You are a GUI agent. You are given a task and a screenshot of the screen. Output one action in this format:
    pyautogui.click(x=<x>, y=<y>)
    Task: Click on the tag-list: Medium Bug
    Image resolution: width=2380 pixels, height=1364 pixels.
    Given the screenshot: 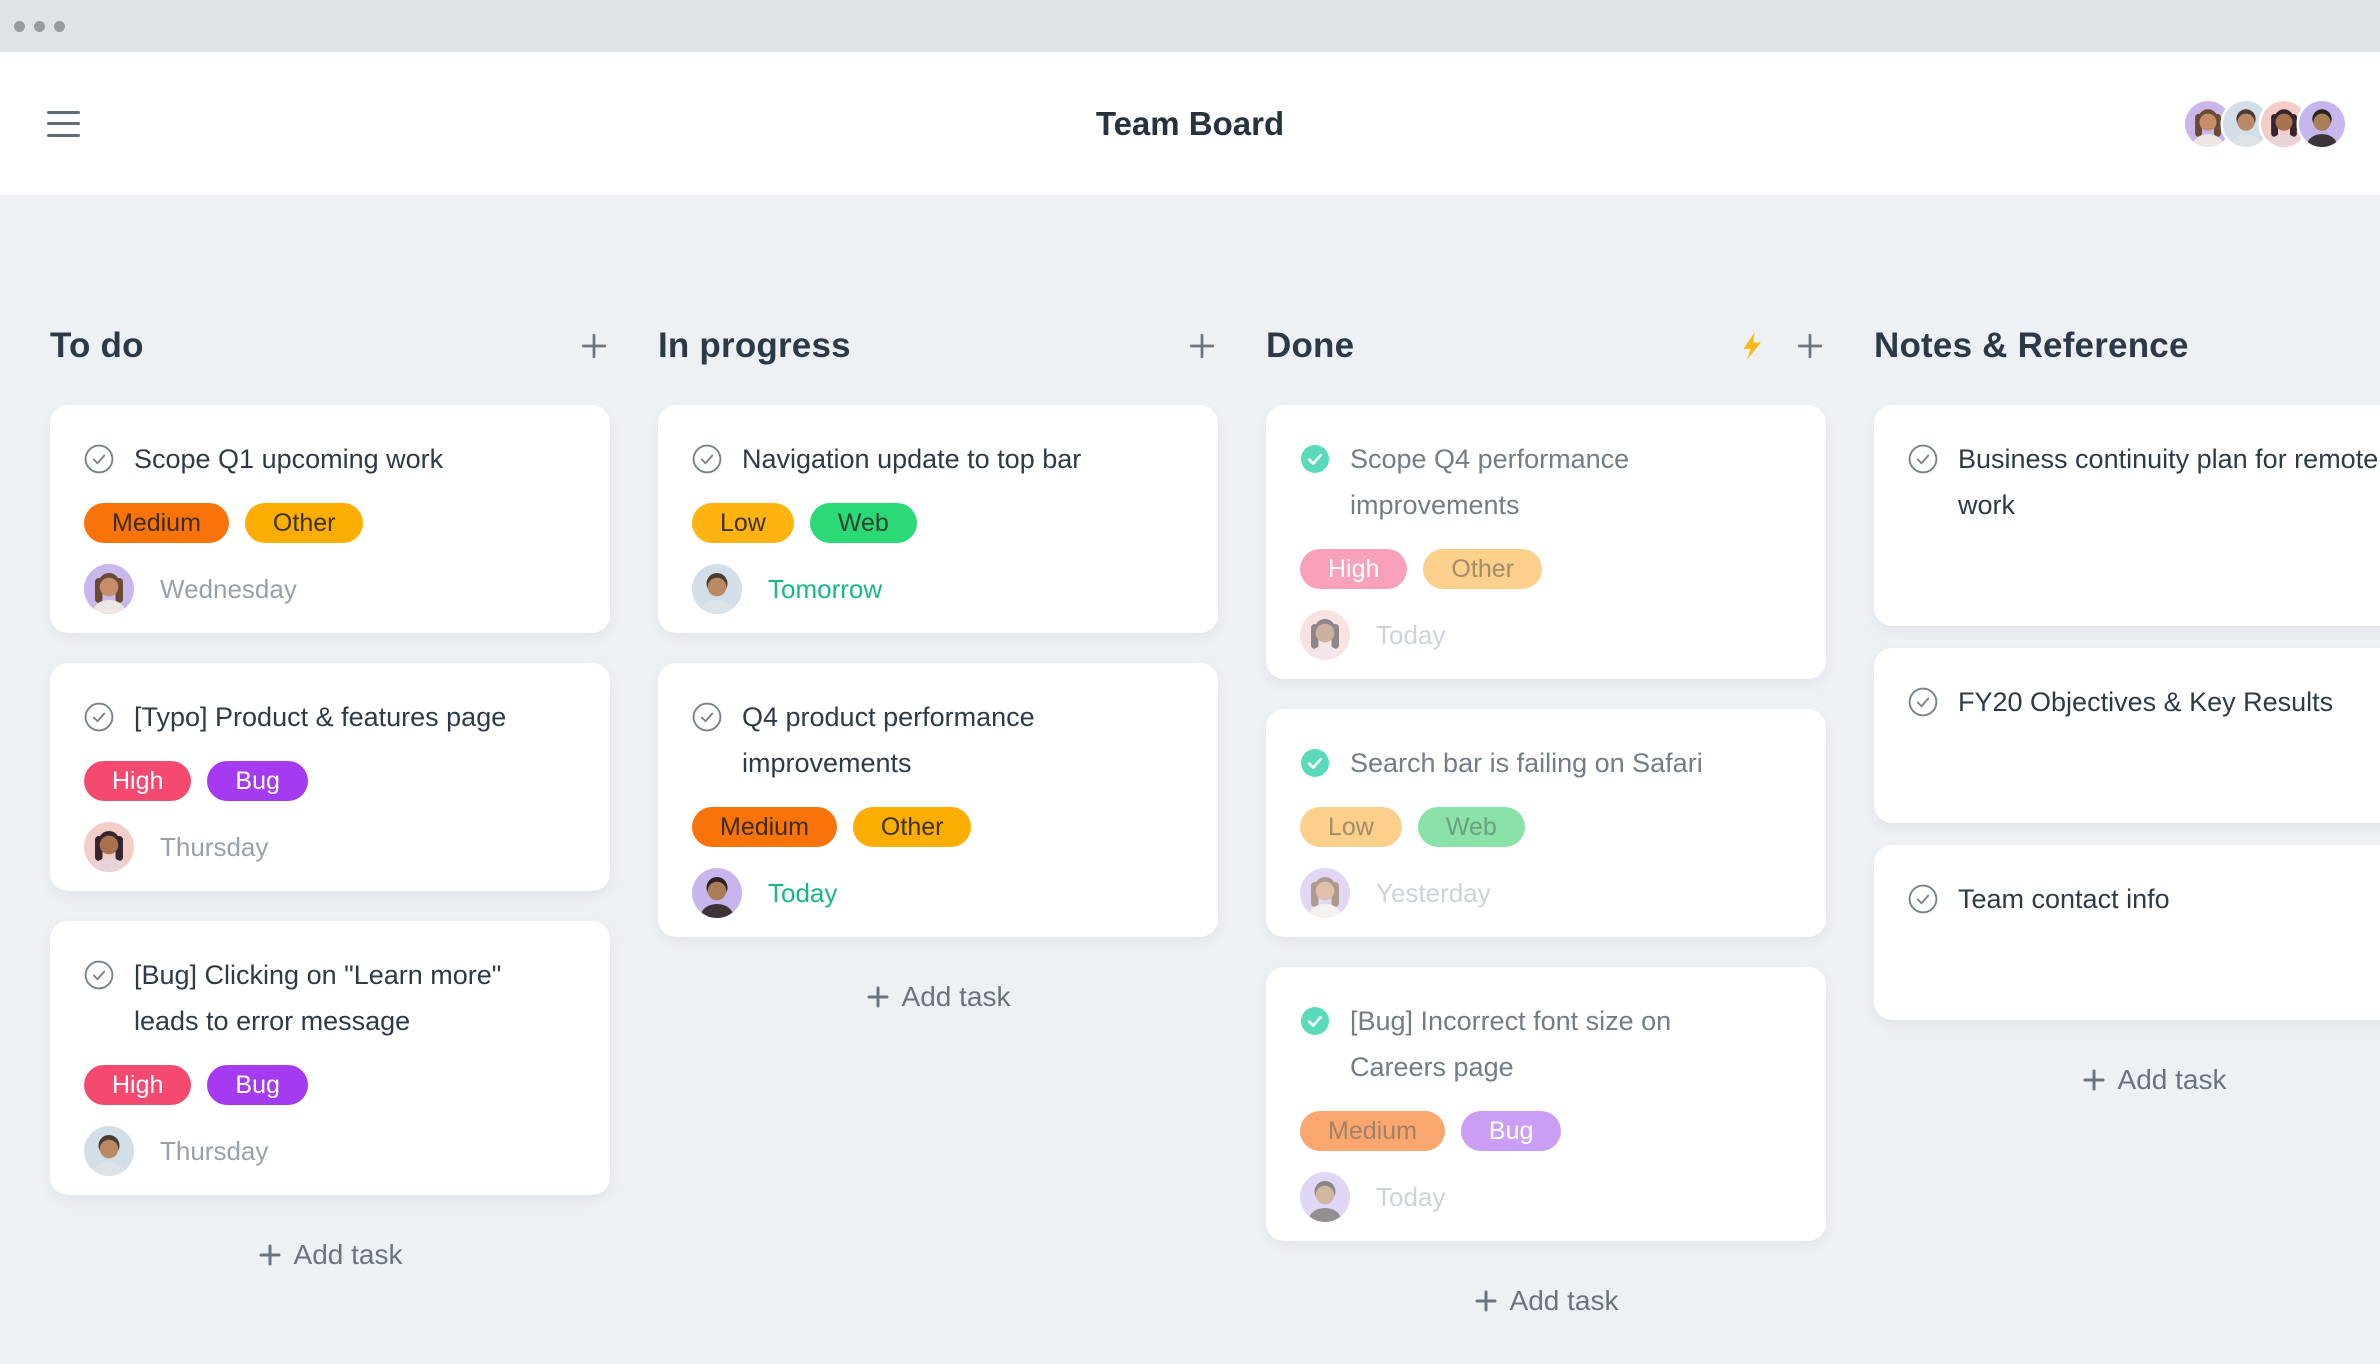 What is the action you would take?
    pyautogui.click(x=1546, y=1131)
    